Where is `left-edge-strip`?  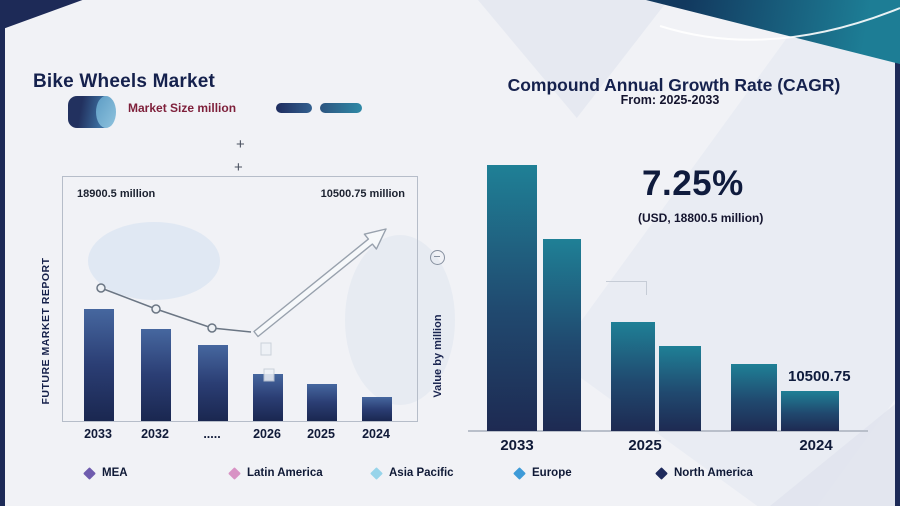
left-edge-strip is located at coordinates (2, 253).